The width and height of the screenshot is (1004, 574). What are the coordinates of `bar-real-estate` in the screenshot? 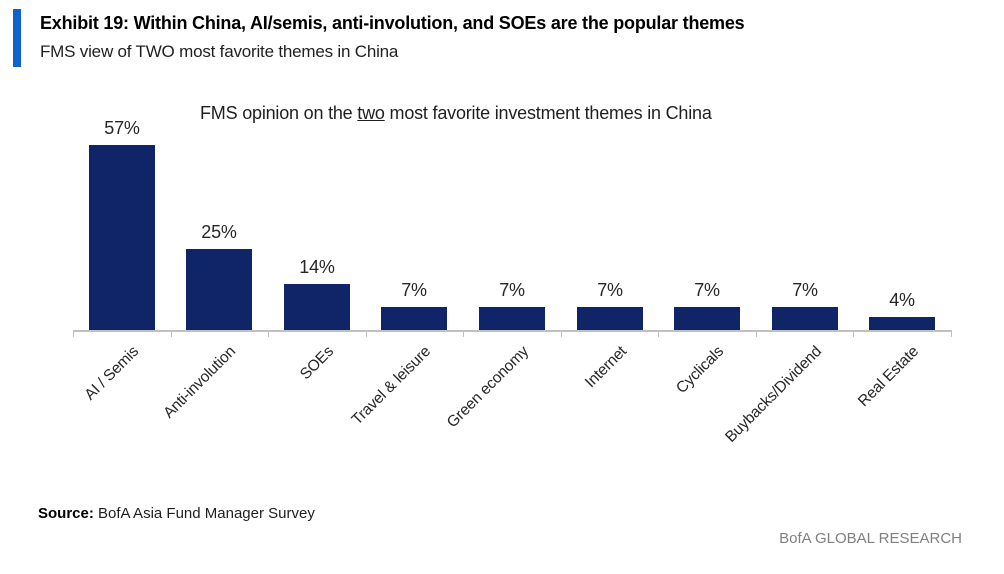 It's located at (902, 323).